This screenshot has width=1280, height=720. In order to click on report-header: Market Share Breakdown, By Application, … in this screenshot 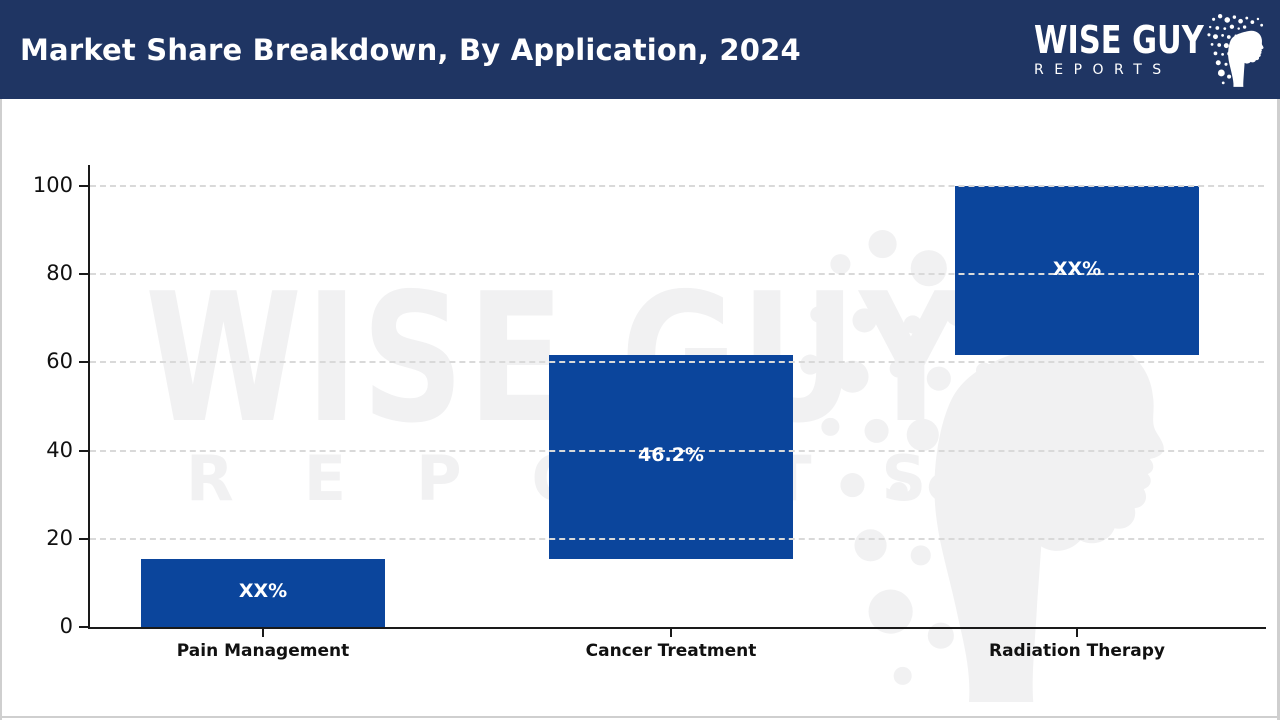, I will do `click(640, 49)`.